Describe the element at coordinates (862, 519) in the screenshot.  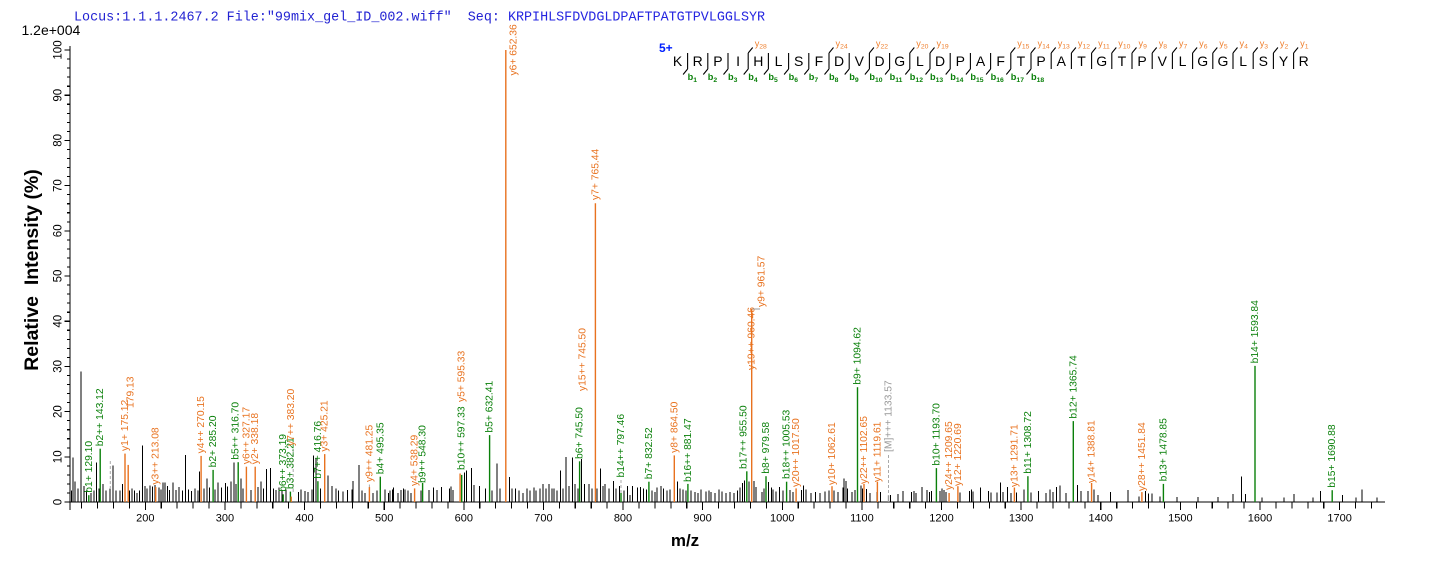
I see `svg-text: 1100` at that location.